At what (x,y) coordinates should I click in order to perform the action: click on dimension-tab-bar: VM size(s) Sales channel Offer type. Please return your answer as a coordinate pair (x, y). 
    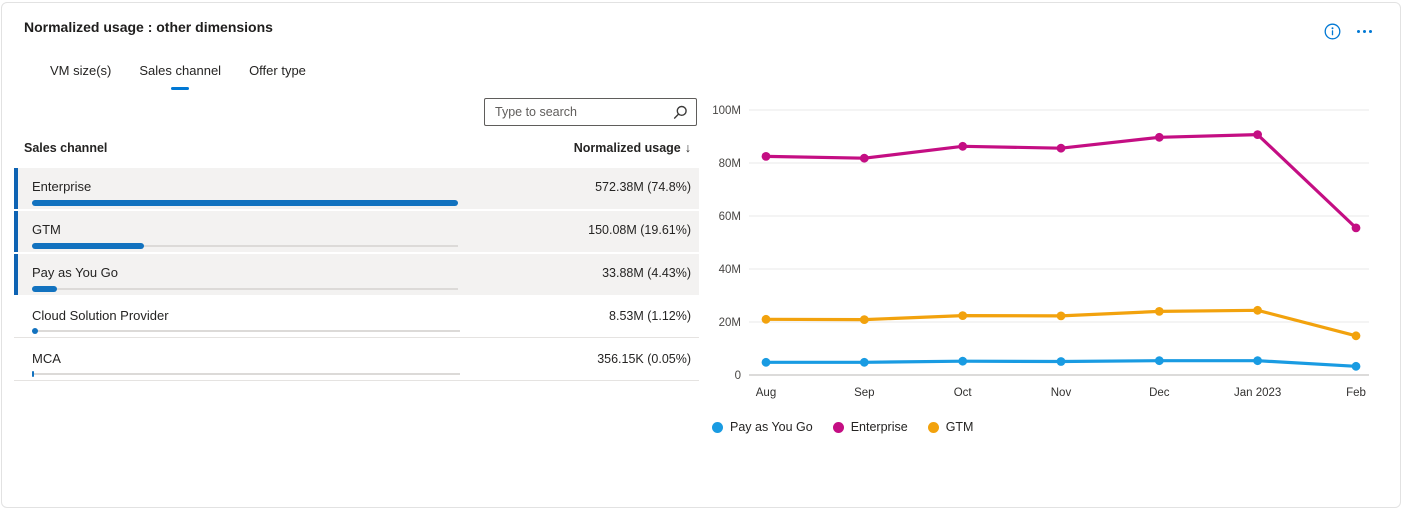
    Looking at the image, I should click on (178, 76).